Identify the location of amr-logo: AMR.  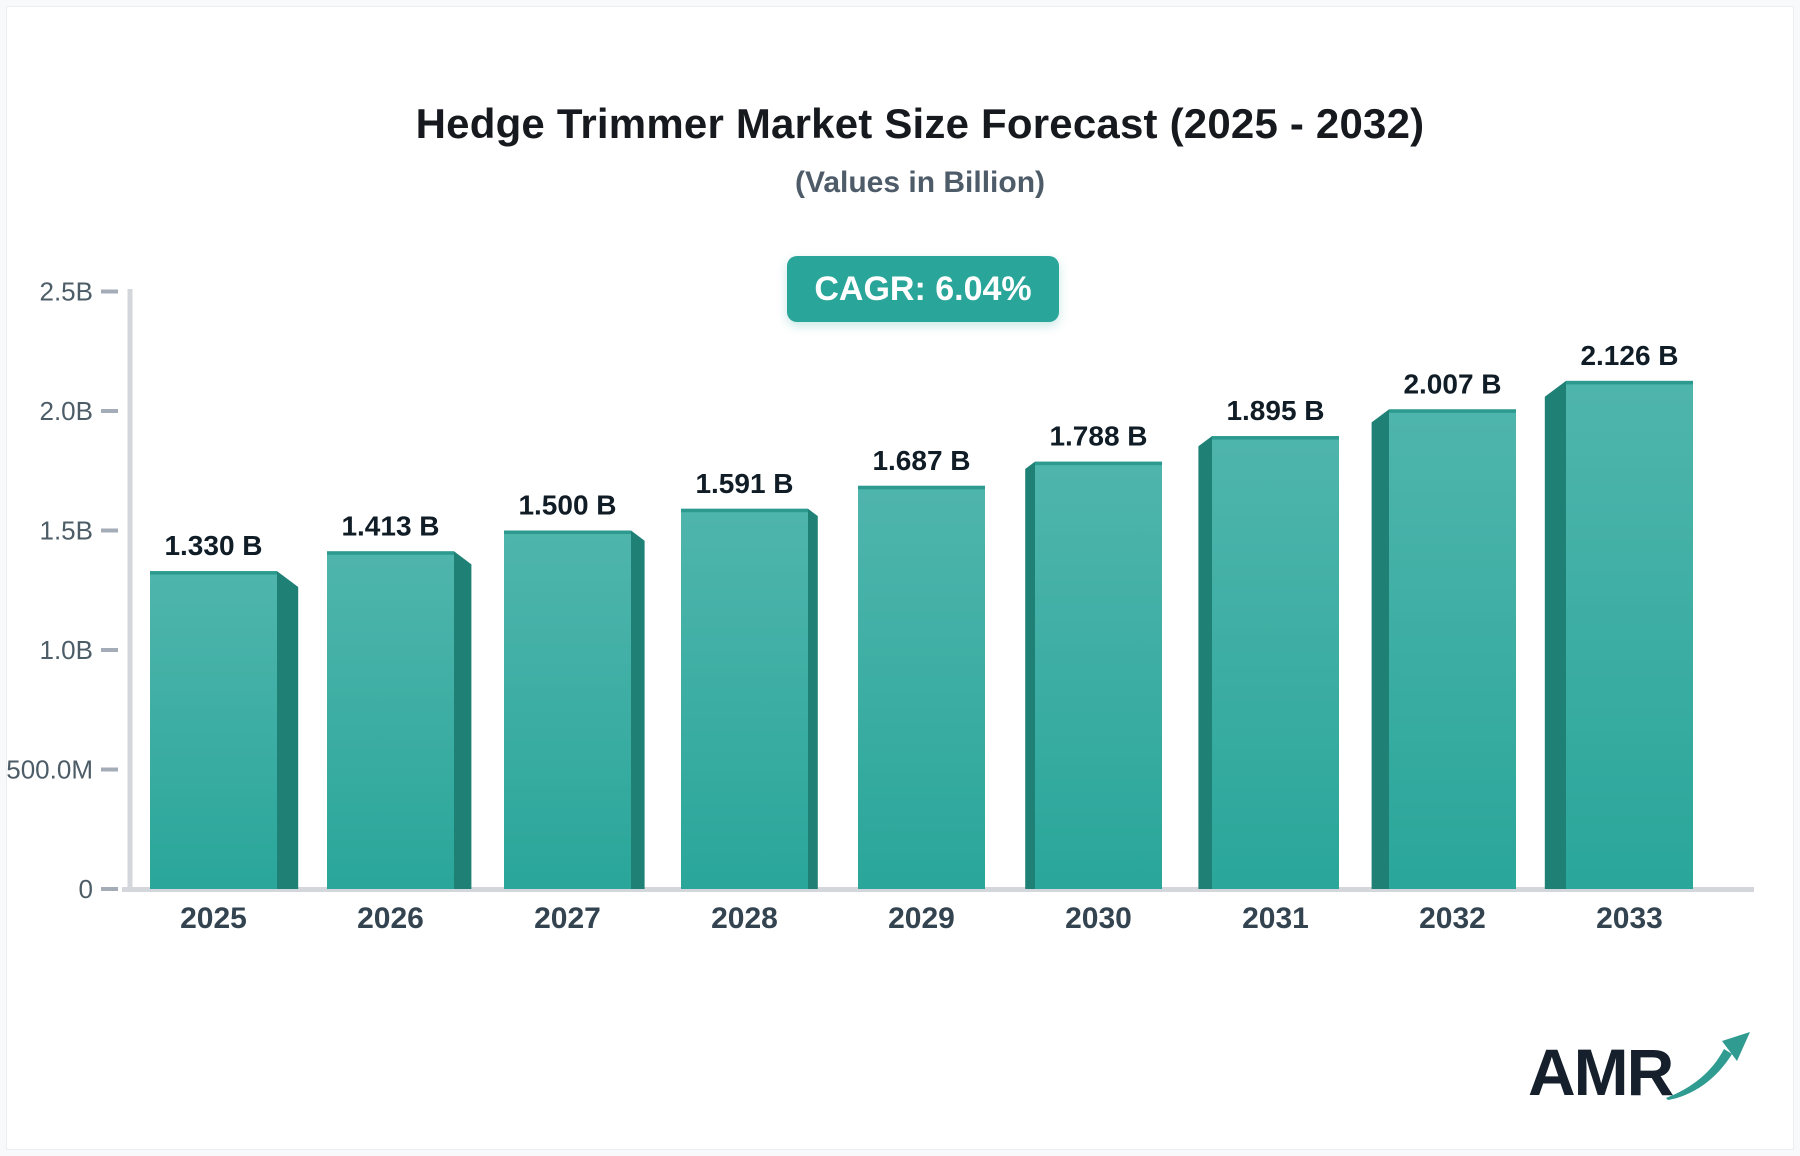
(1643, 1078).